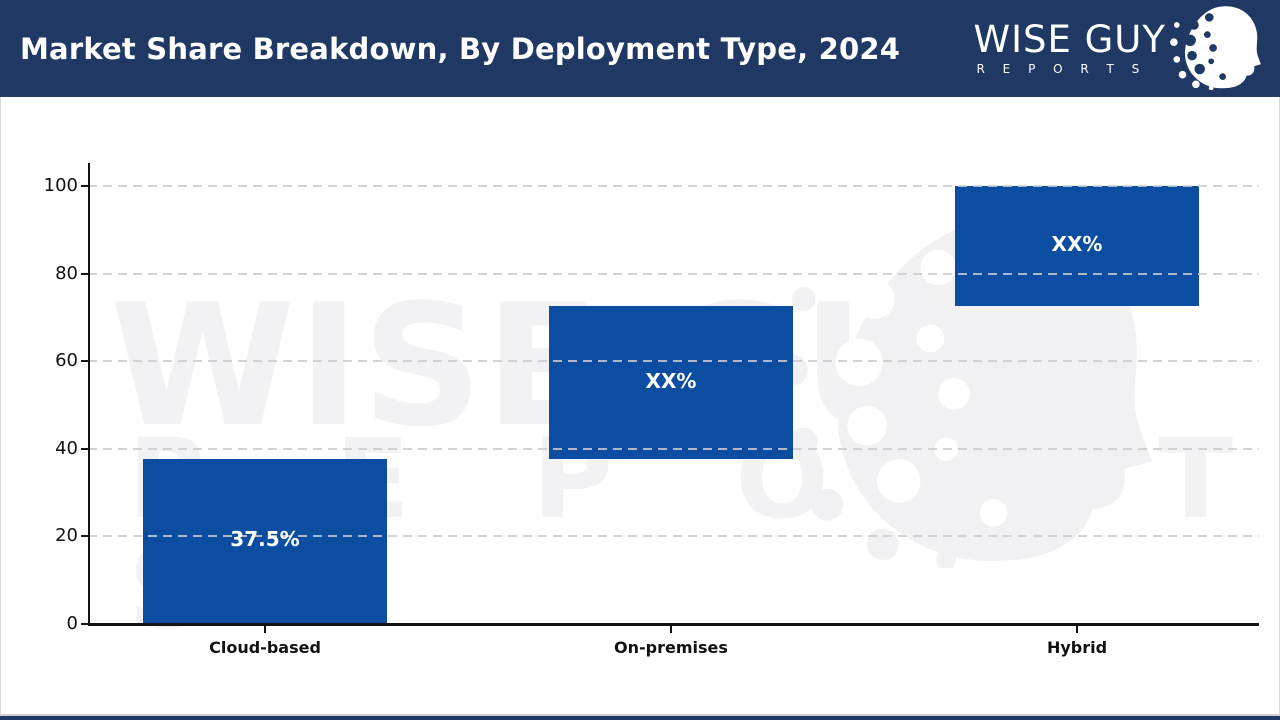 This screenshot has width=1280, height=720. What do you see at coordinates (66, 273) in the screenshot?
I see `y-tick-label: 80` at bounding box center [66, 273].